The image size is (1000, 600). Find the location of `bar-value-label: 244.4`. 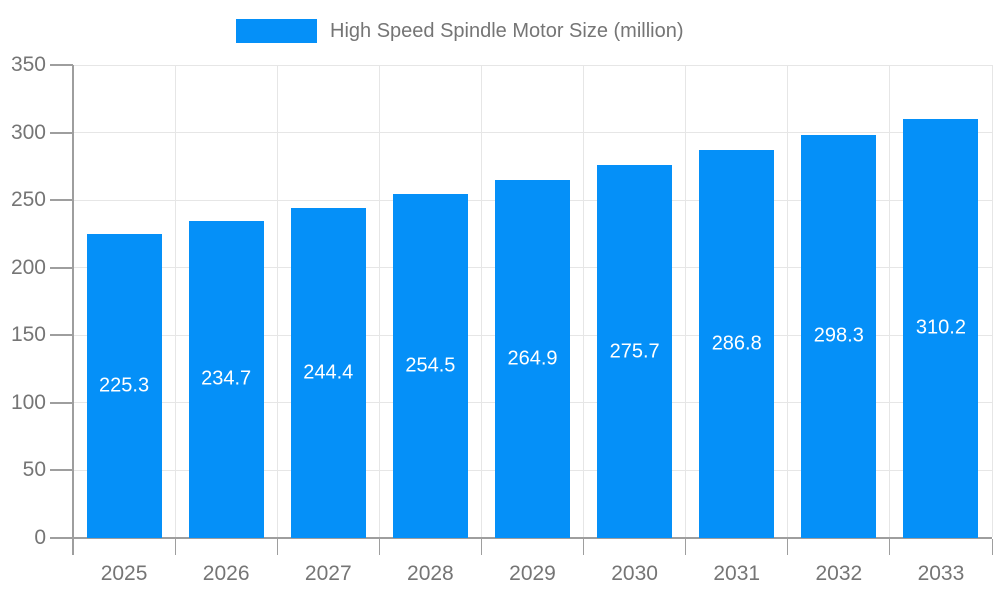

bar-value-label: 244.4 is located at coordinates (328, 372).